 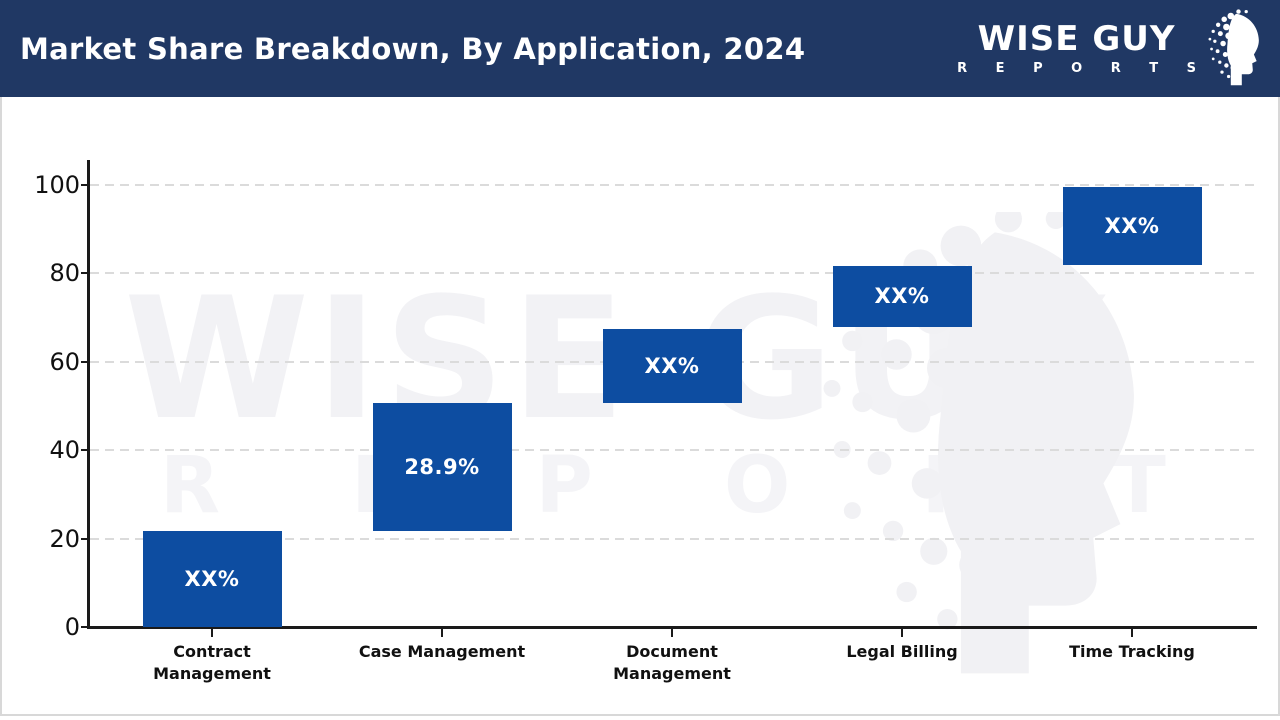 What do you see at coordinates (1076, 39) in the screenshot?
I see `brand-name: WISE GUY` at bounding box center [1076, 39].